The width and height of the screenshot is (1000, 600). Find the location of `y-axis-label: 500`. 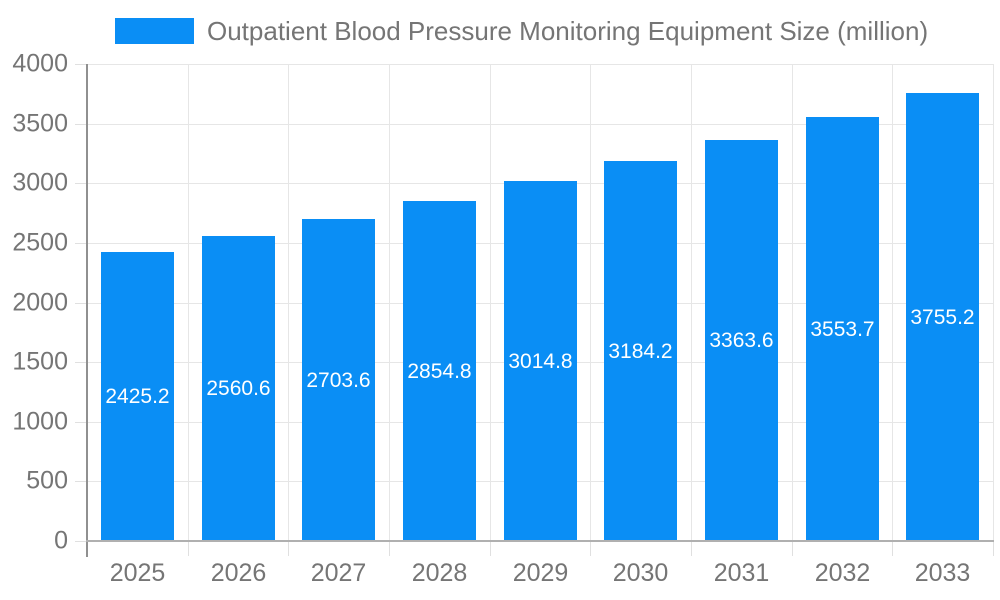

y-axis-label: 500 is located at coordinates (47, 480).